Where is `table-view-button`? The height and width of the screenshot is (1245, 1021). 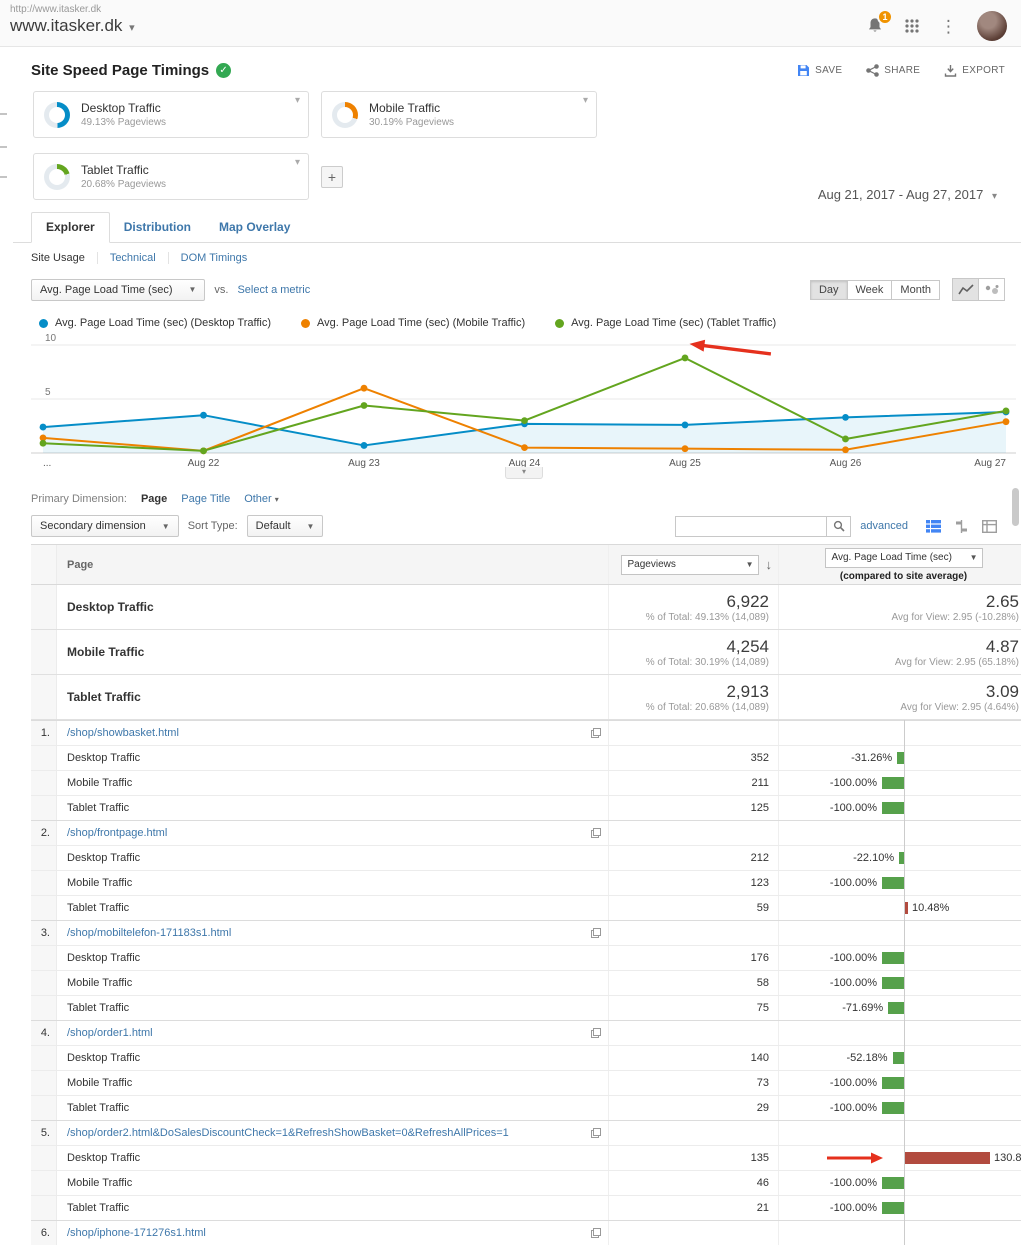 table-view-button is located at coordinates (933, 526).